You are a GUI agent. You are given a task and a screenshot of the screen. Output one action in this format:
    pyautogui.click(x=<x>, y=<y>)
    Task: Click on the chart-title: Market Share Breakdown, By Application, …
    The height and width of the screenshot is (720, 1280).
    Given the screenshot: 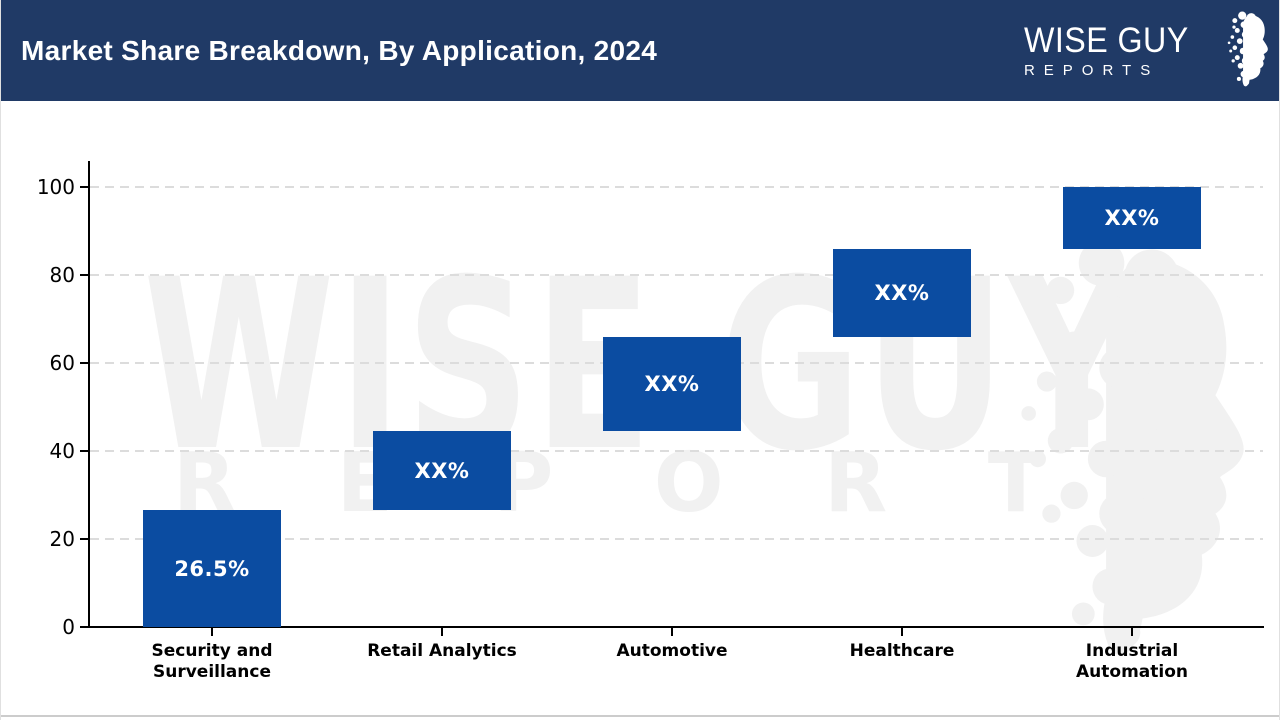 What is the action you would take?
    pyautogui.click(x=339, y=50)
    